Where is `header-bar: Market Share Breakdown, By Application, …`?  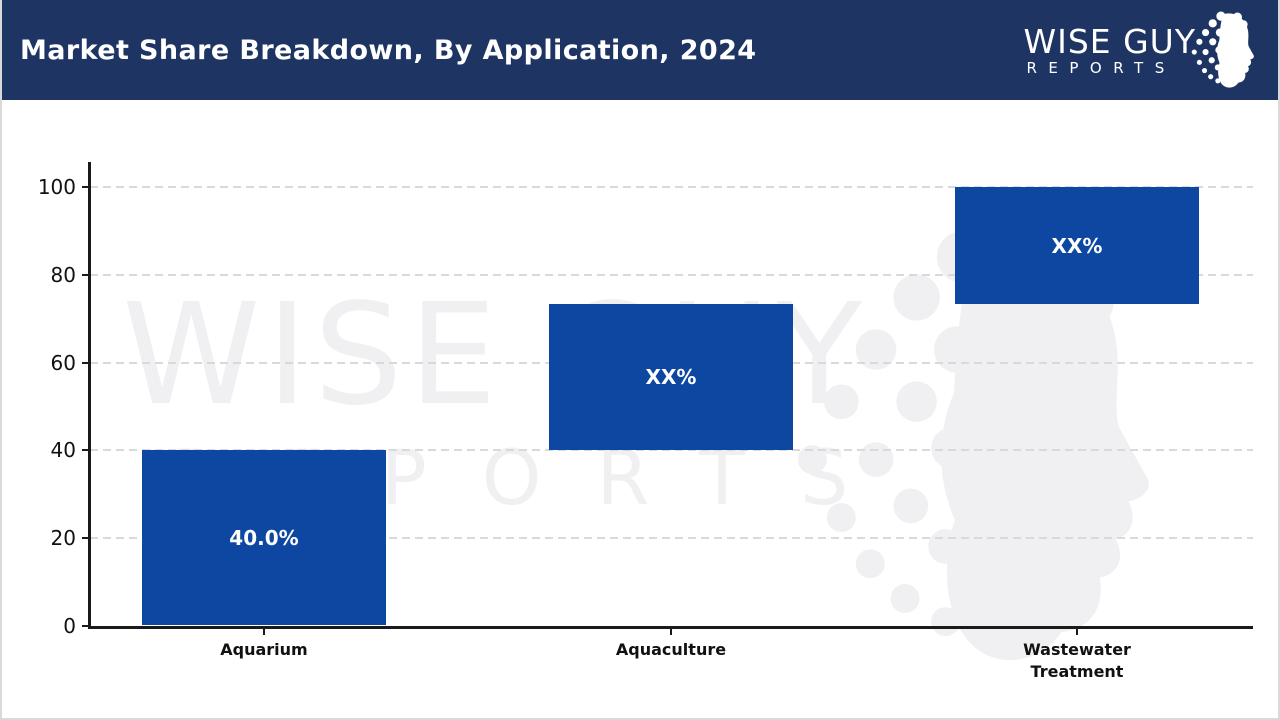
header-bar: Market Share Breakdown, By Application, … is located at coordinates (640, 50).